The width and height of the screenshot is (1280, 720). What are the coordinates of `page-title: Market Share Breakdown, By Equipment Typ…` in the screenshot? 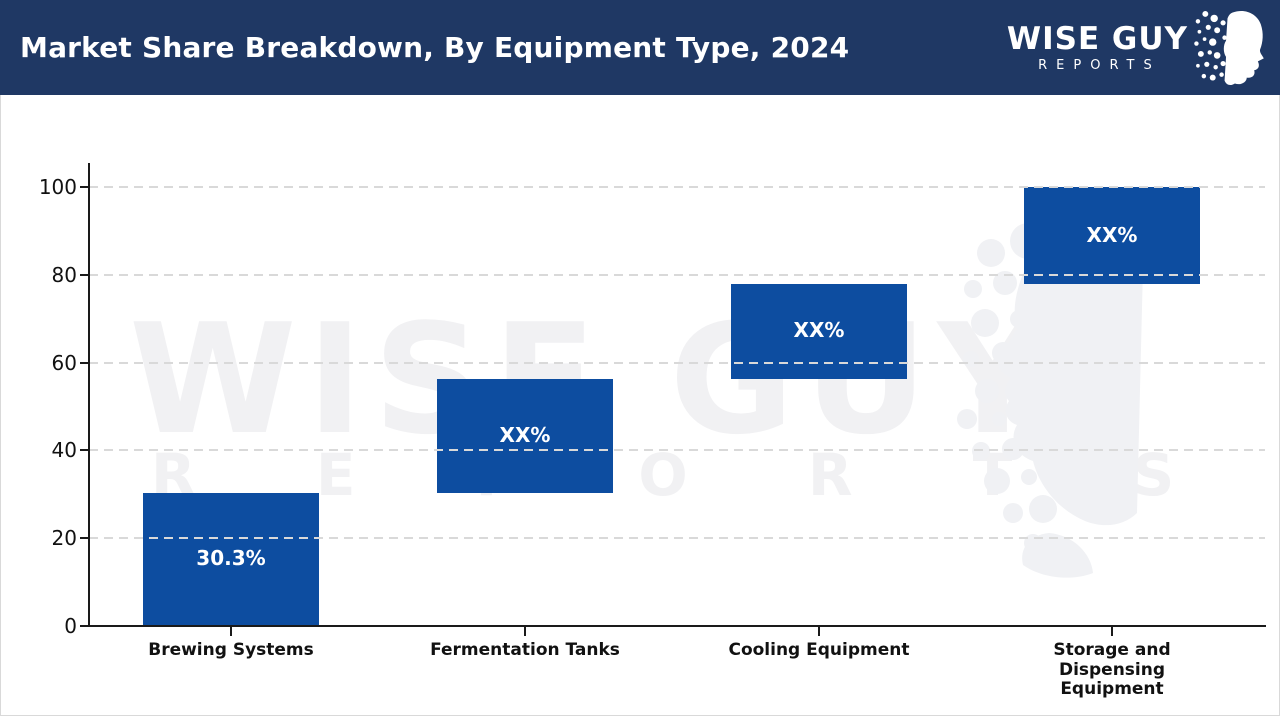 It's located at (435, 47).